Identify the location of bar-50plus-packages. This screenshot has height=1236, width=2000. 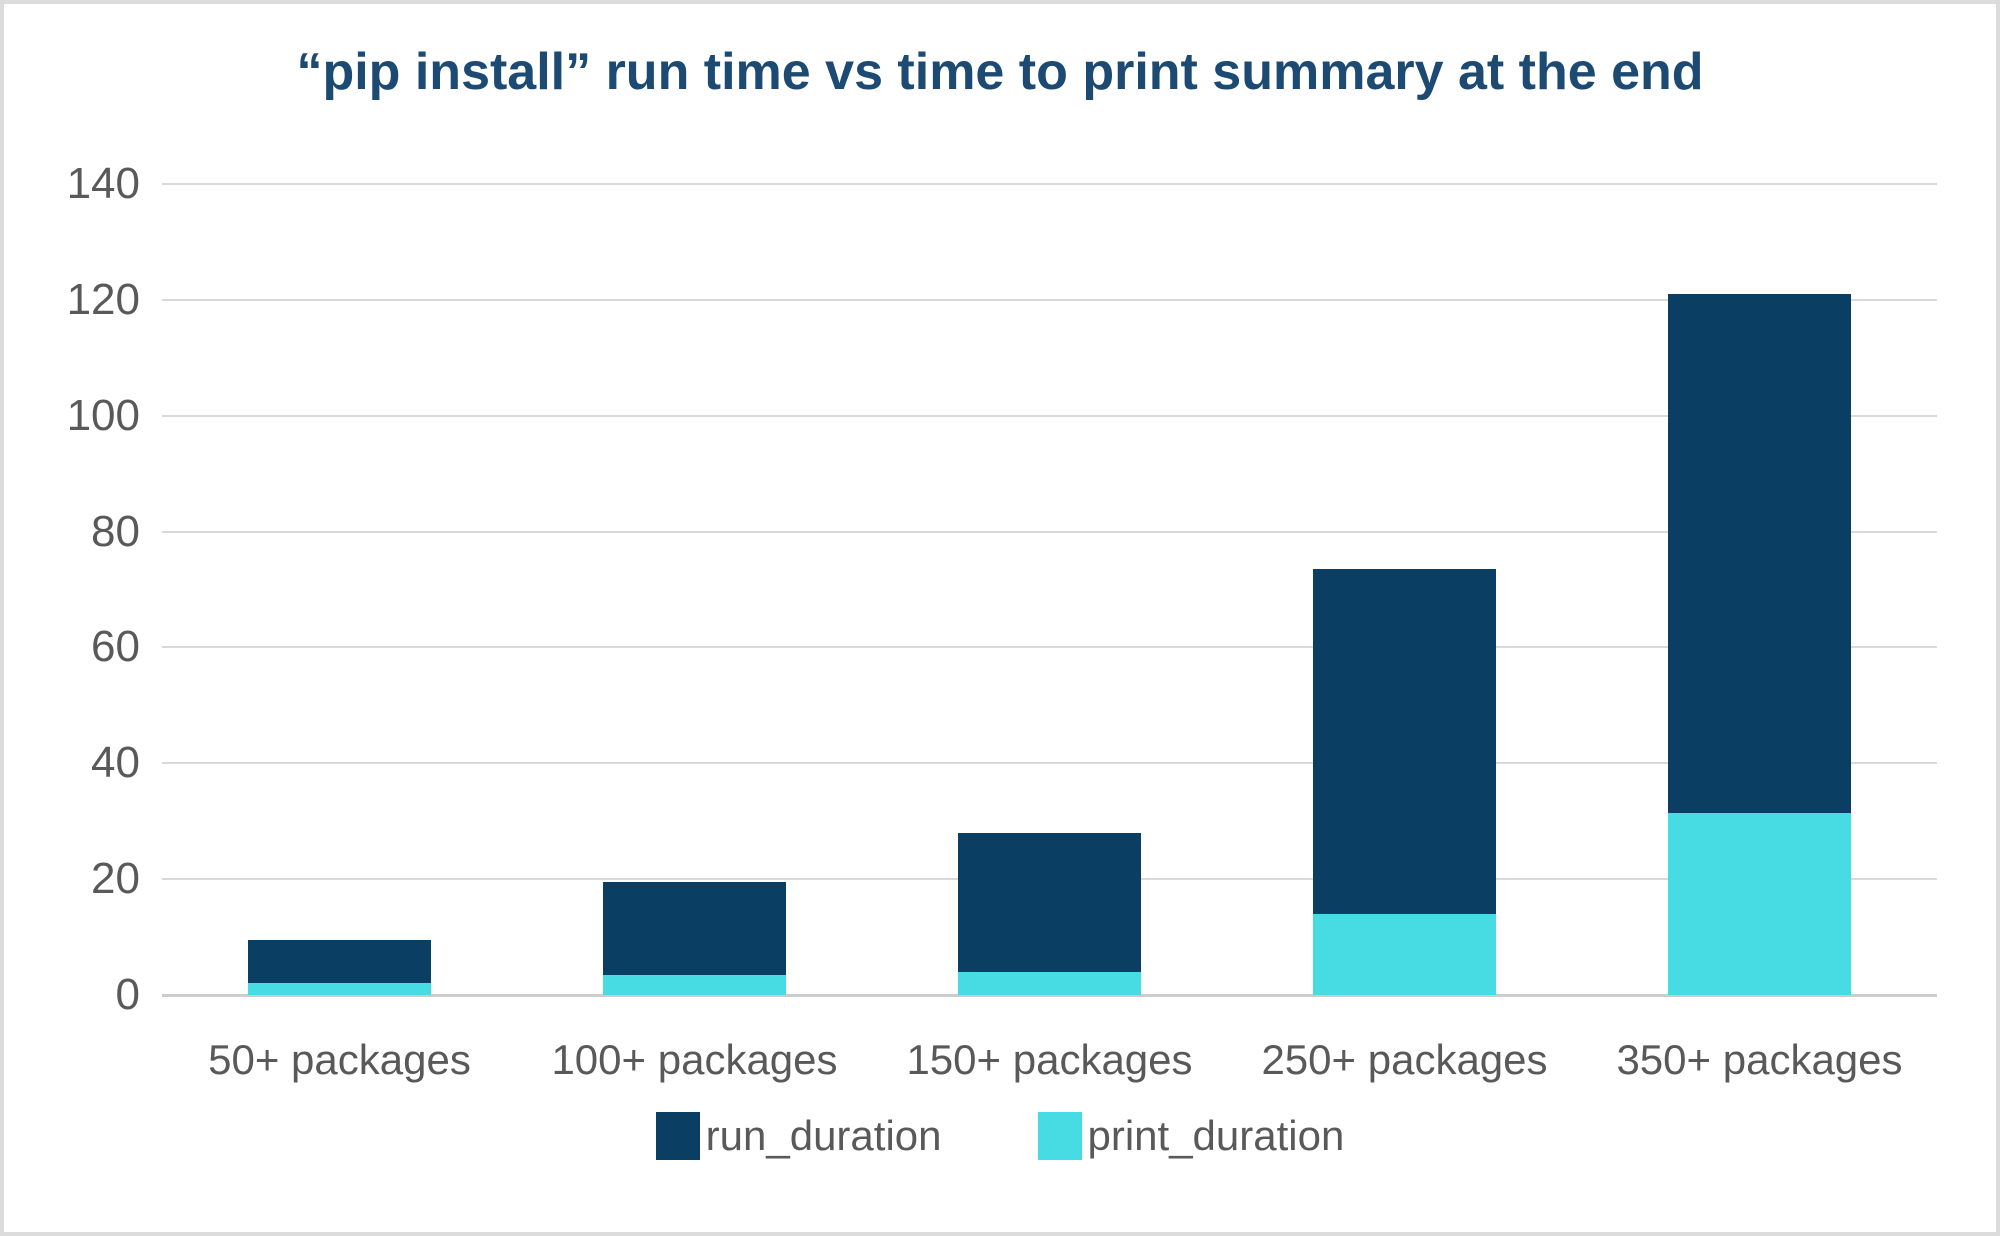
(339, 967).